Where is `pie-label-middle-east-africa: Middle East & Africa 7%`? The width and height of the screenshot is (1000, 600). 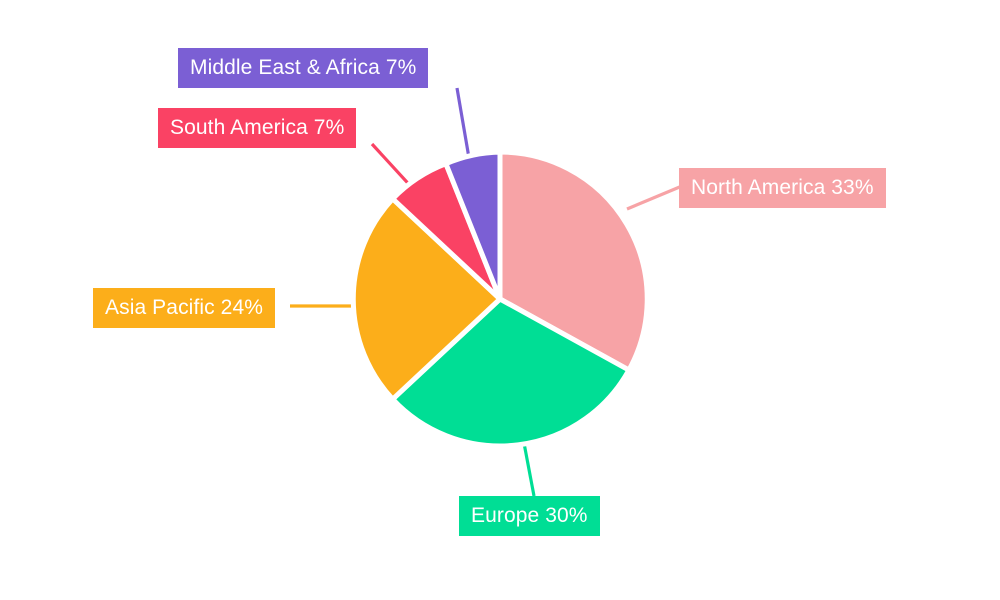 pie-label-middle-east-africa: Middle East & Africa 7% is located at coordinates (303, 68).